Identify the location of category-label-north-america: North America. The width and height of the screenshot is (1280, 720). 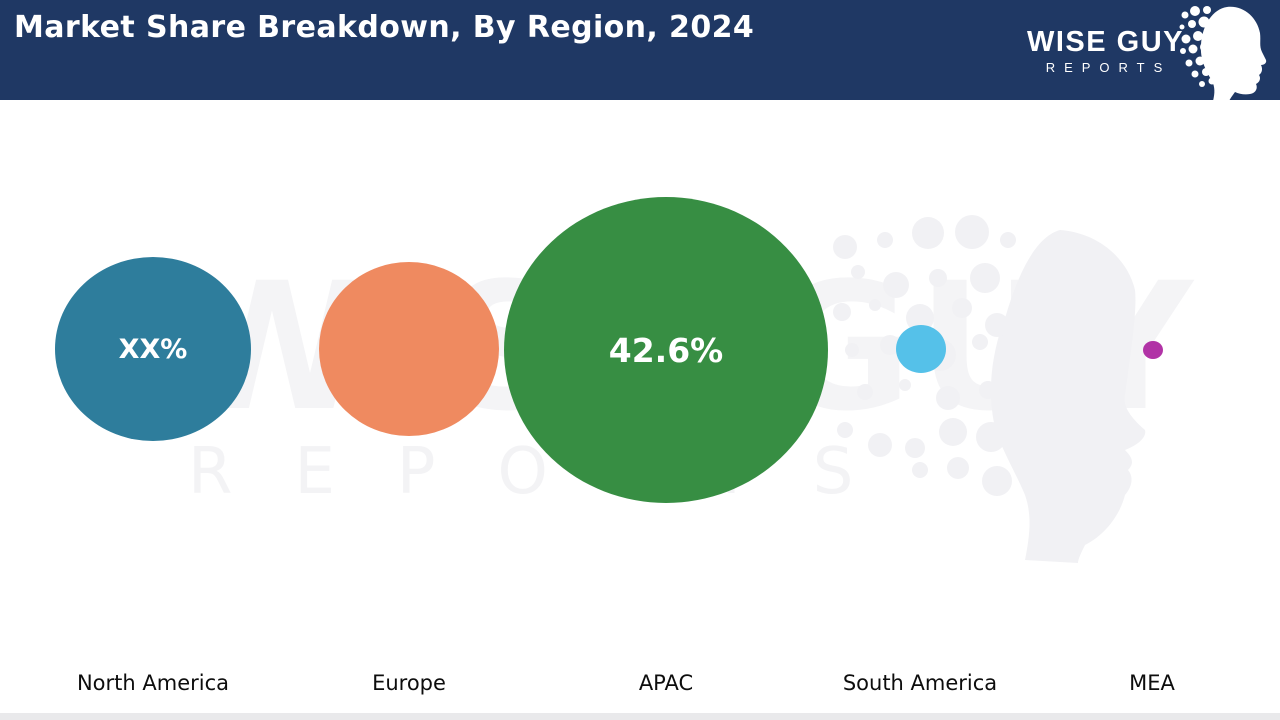
(153, 683).